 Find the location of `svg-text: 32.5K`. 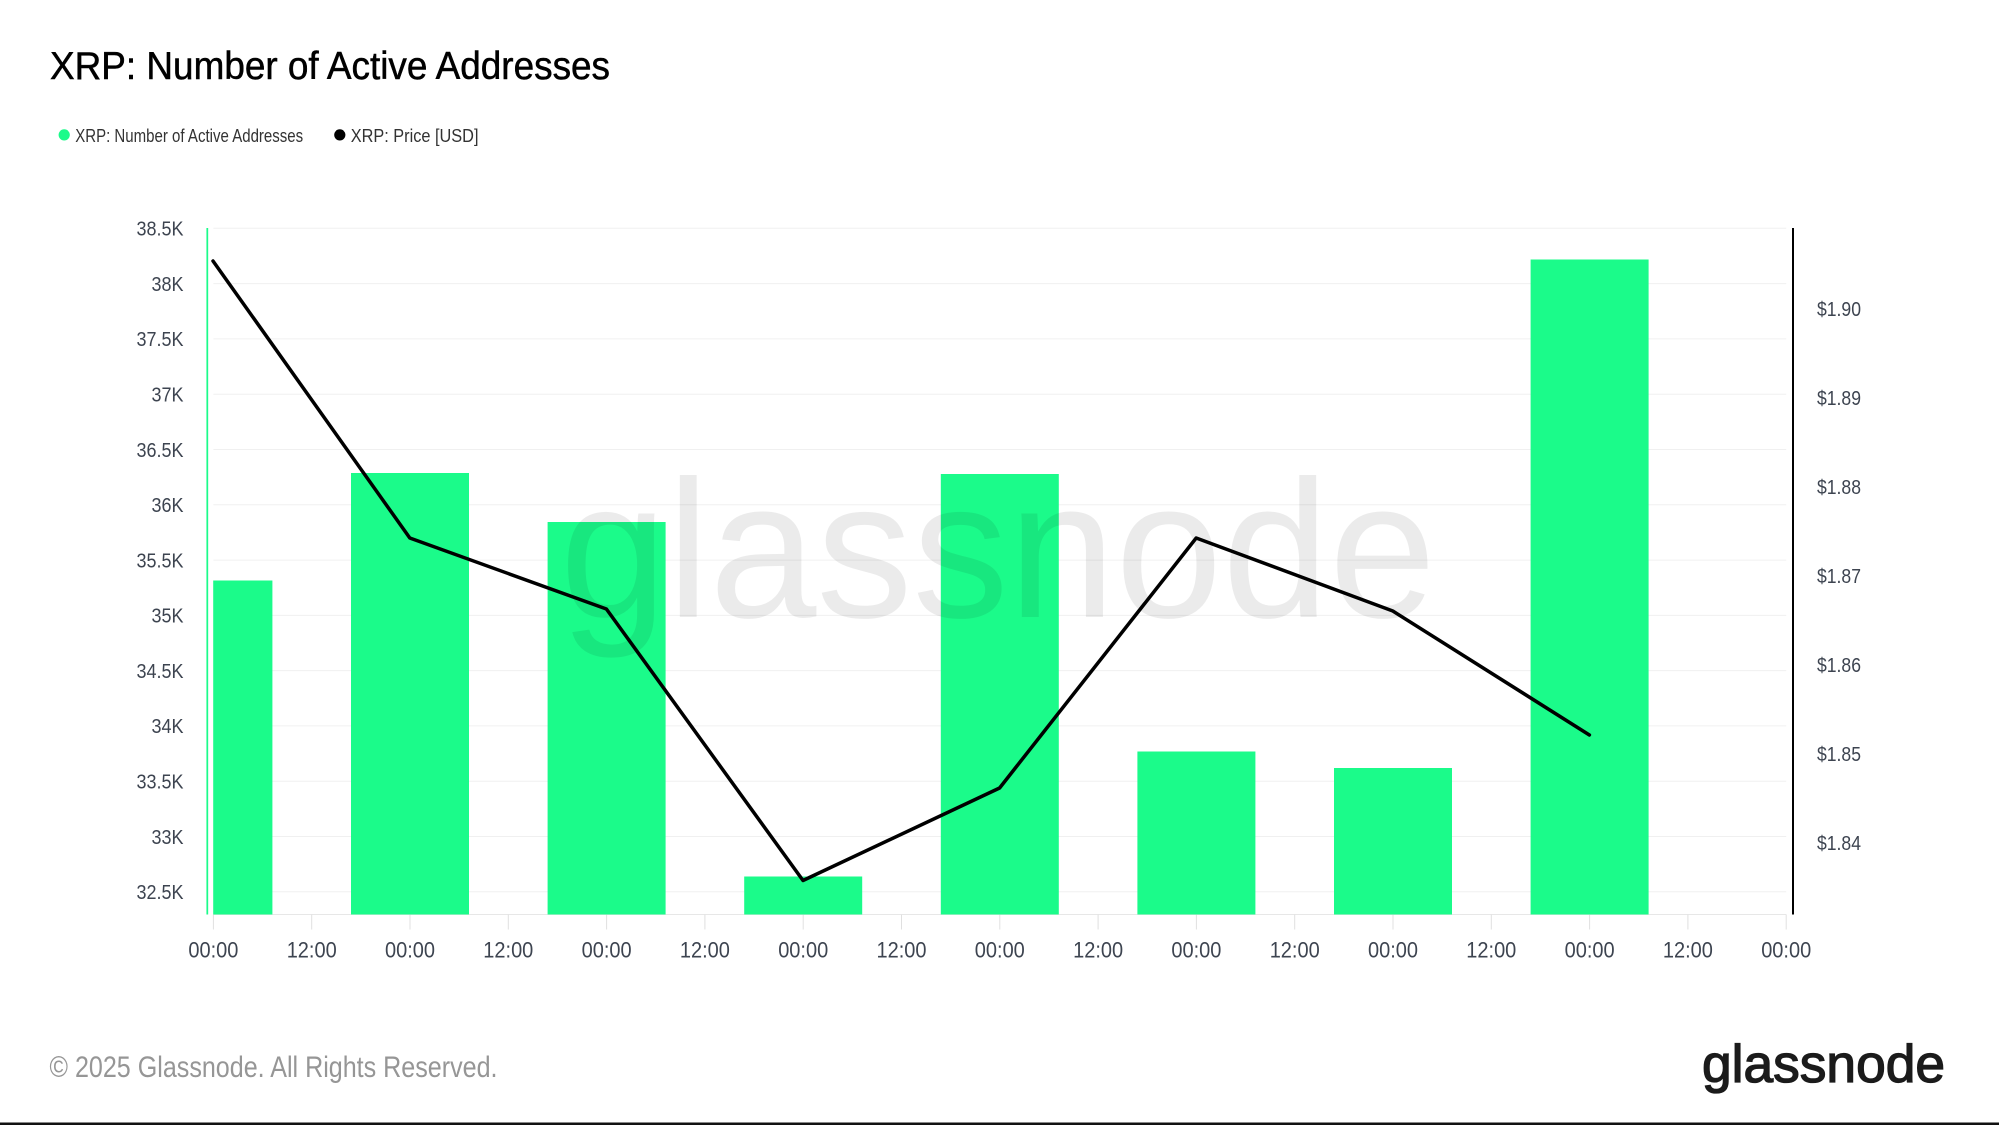

svg-text: 32.5K is located at coordinates (161, 893).